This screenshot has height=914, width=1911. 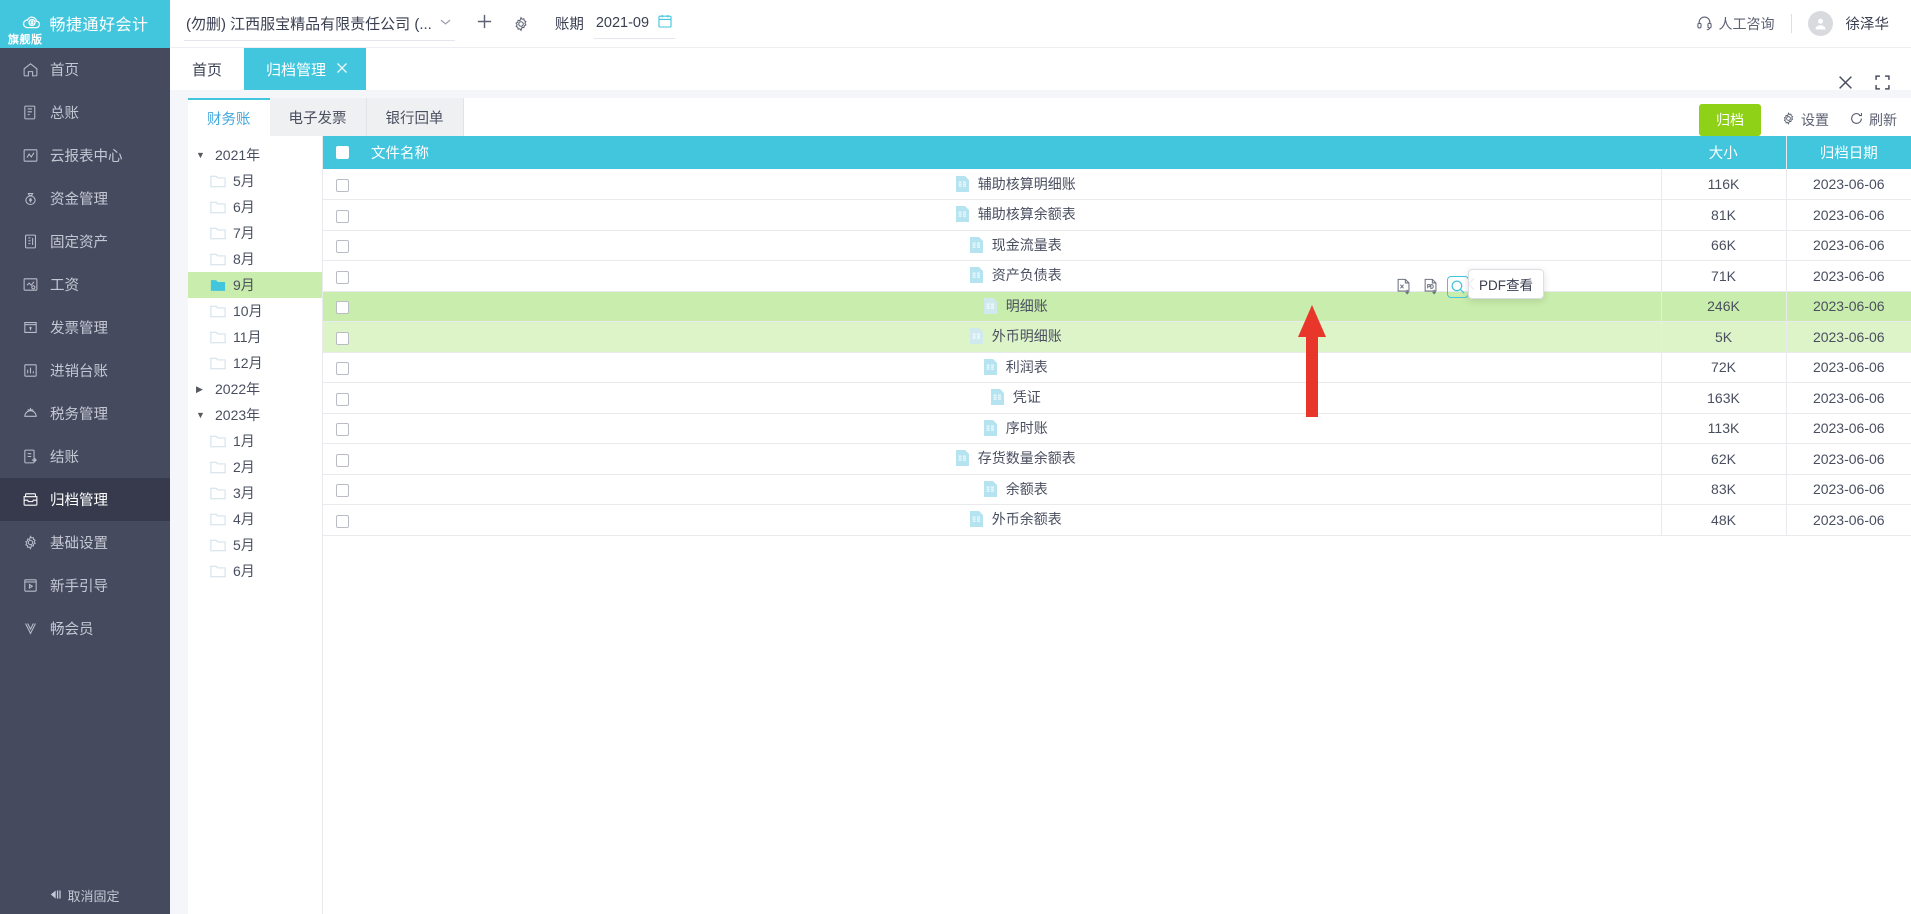 What do you see at coordinates (85, 895) in the screenshot?
I see `sidebar-collapse-button: 取消固定` at bounding box center [85, 895].